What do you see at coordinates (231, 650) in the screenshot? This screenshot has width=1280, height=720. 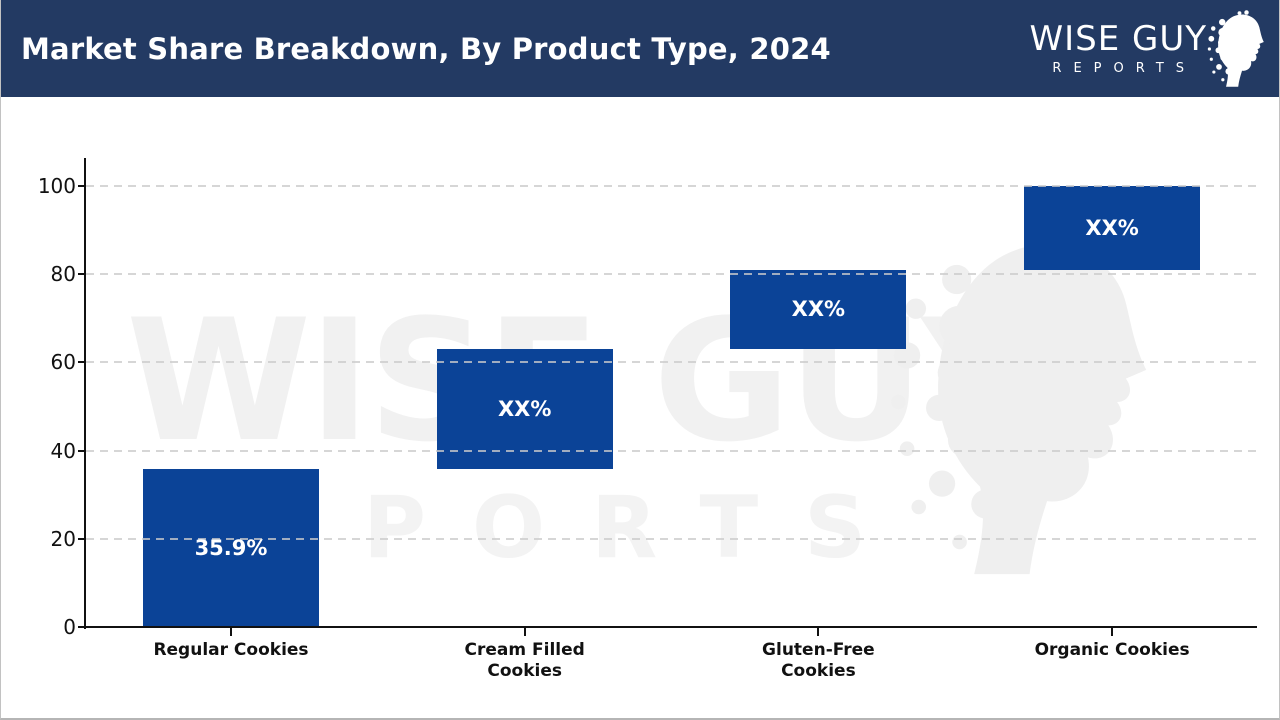 I see `x-axis-category-label: Regular Cookies` at bounding box center [231, 650].